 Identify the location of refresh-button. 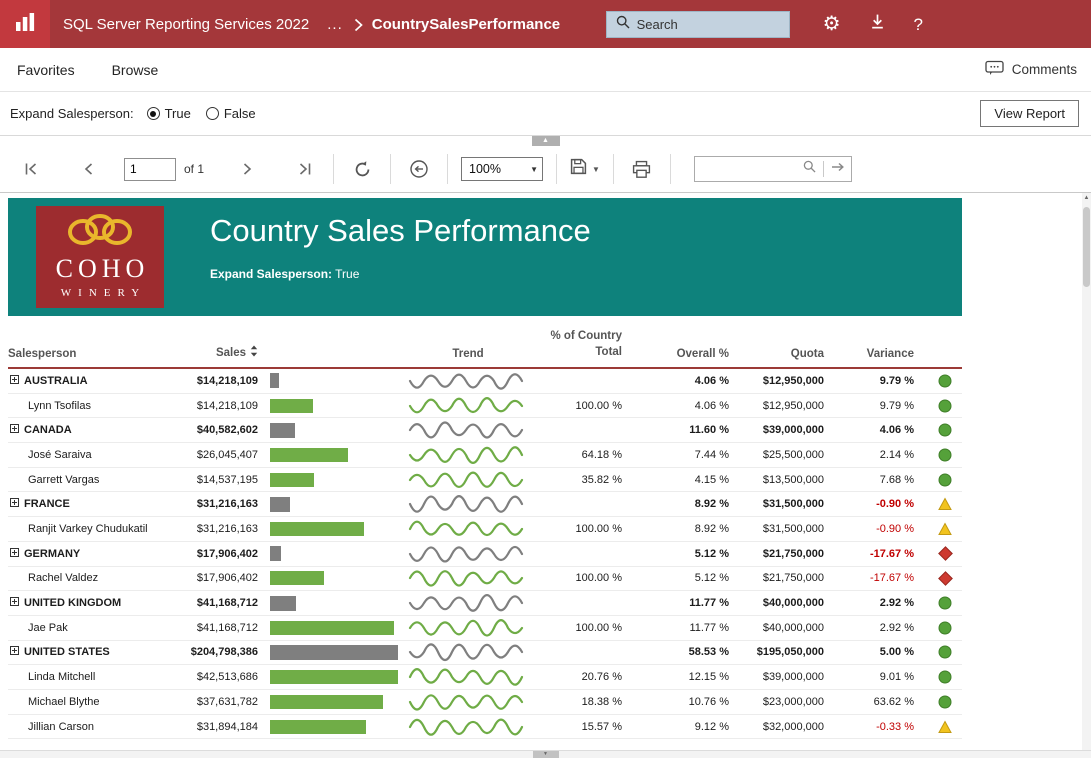
(362, 169).